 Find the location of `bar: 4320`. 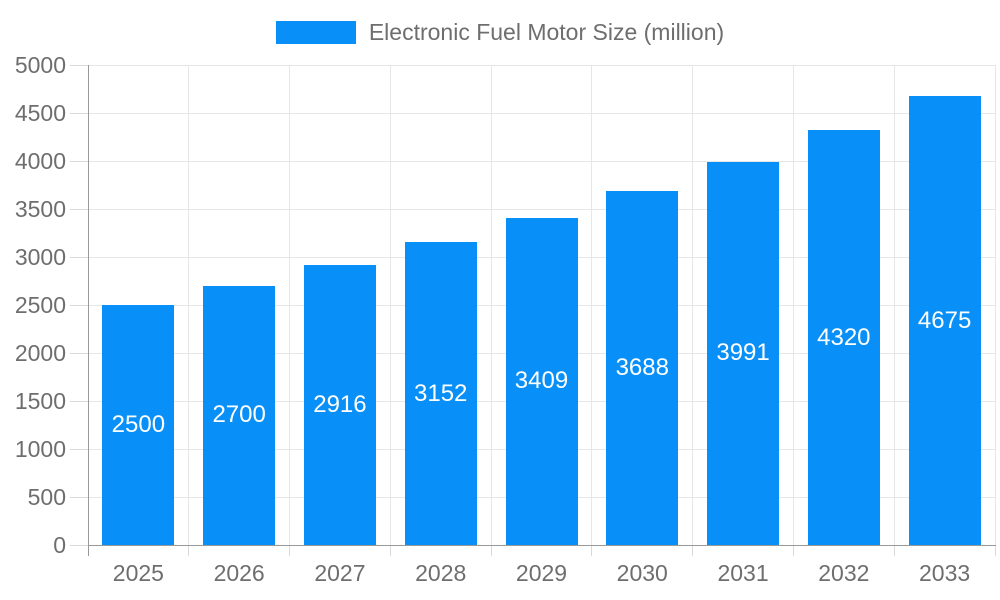

bar: 4320 is located at coordinates (843, 337).